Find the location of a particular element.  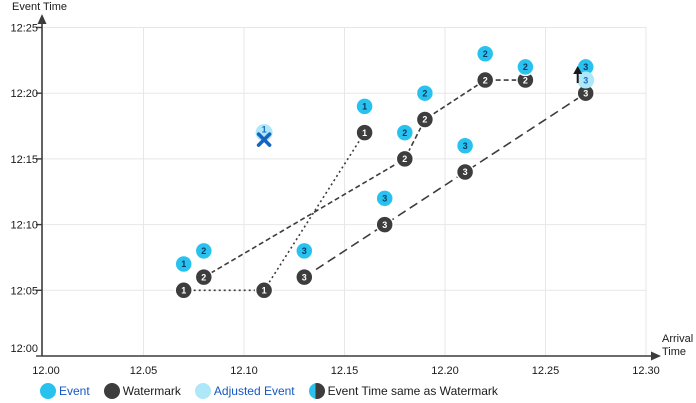

x-tick-label: 12.00 is located at coordinates (46, 371).